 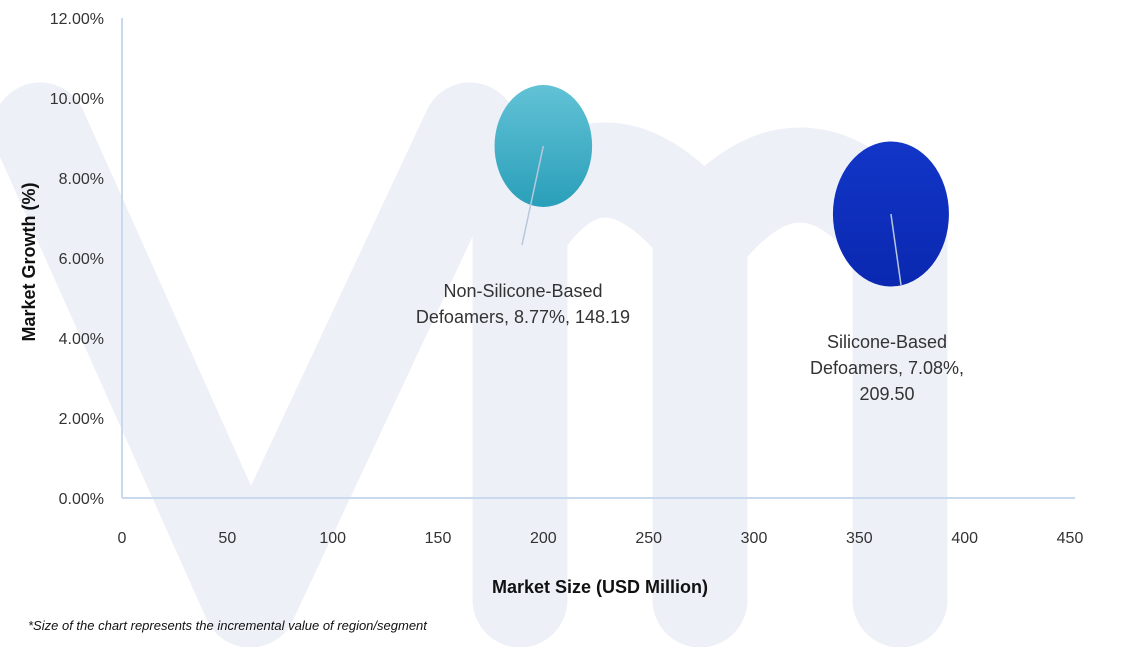 I want to click on x-tick-label: 400, so click(x=964, y=538).